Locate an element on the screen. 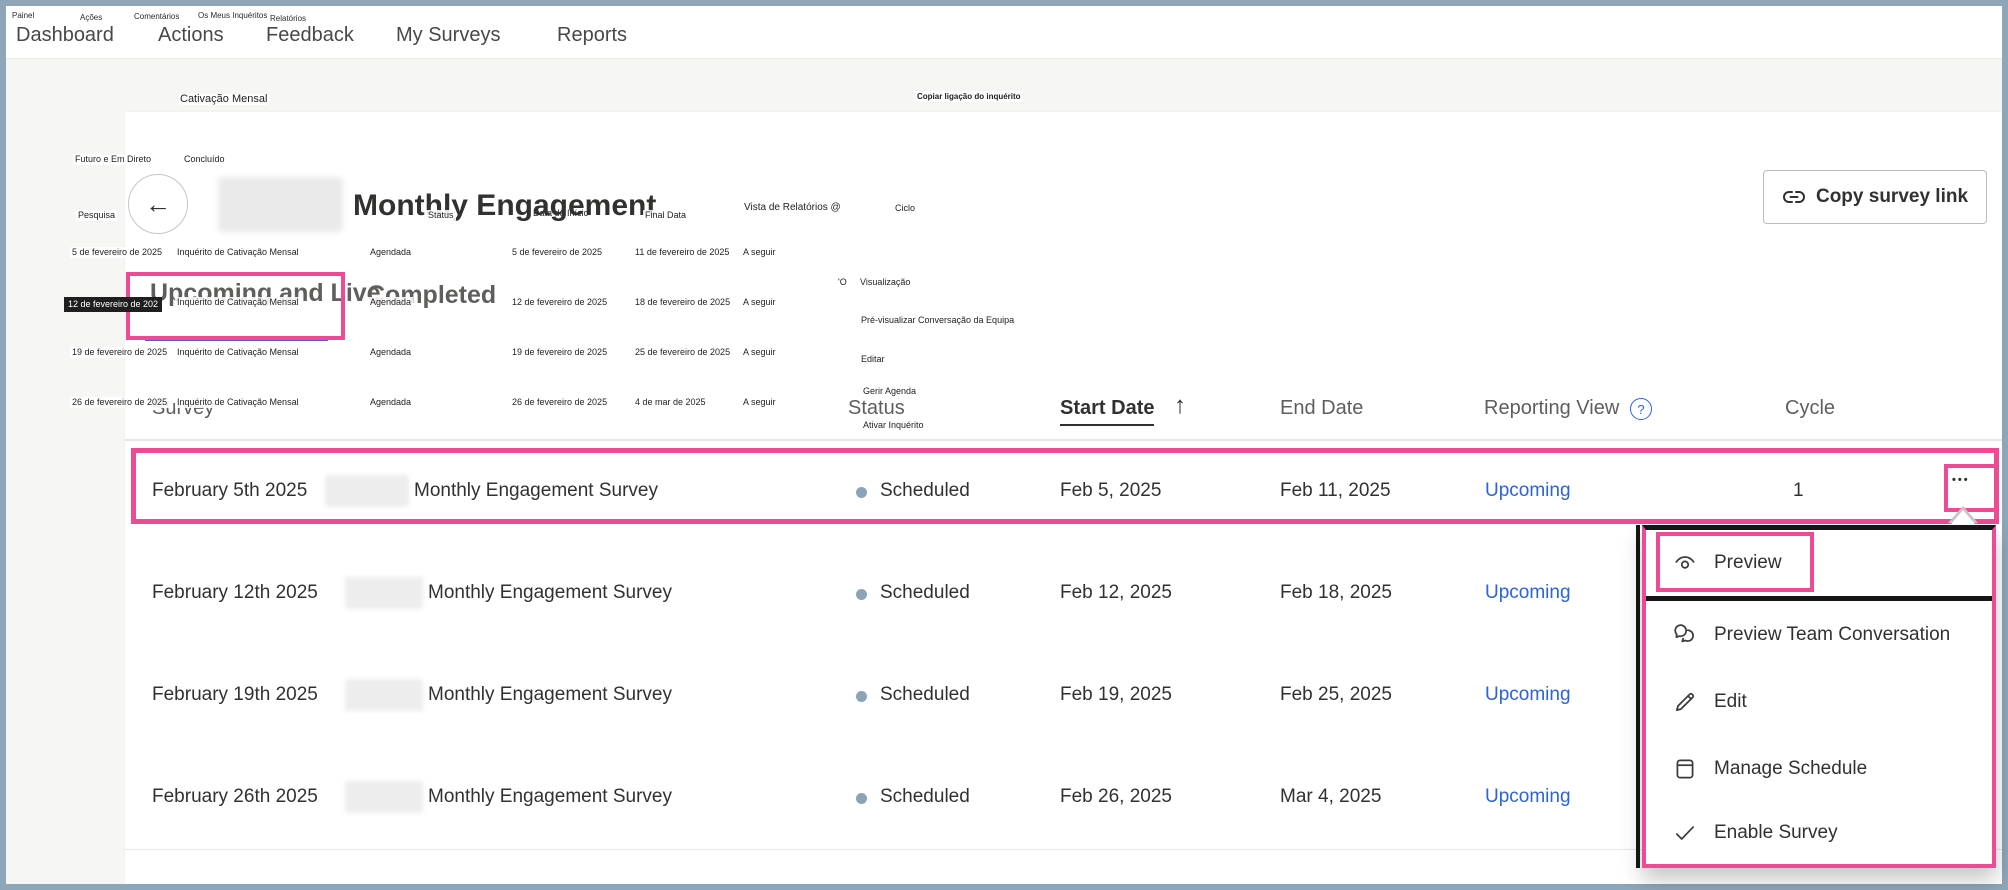  overlay-date-pt: 19 de fevereiro de 2025 is located at coordinates (120, 352).